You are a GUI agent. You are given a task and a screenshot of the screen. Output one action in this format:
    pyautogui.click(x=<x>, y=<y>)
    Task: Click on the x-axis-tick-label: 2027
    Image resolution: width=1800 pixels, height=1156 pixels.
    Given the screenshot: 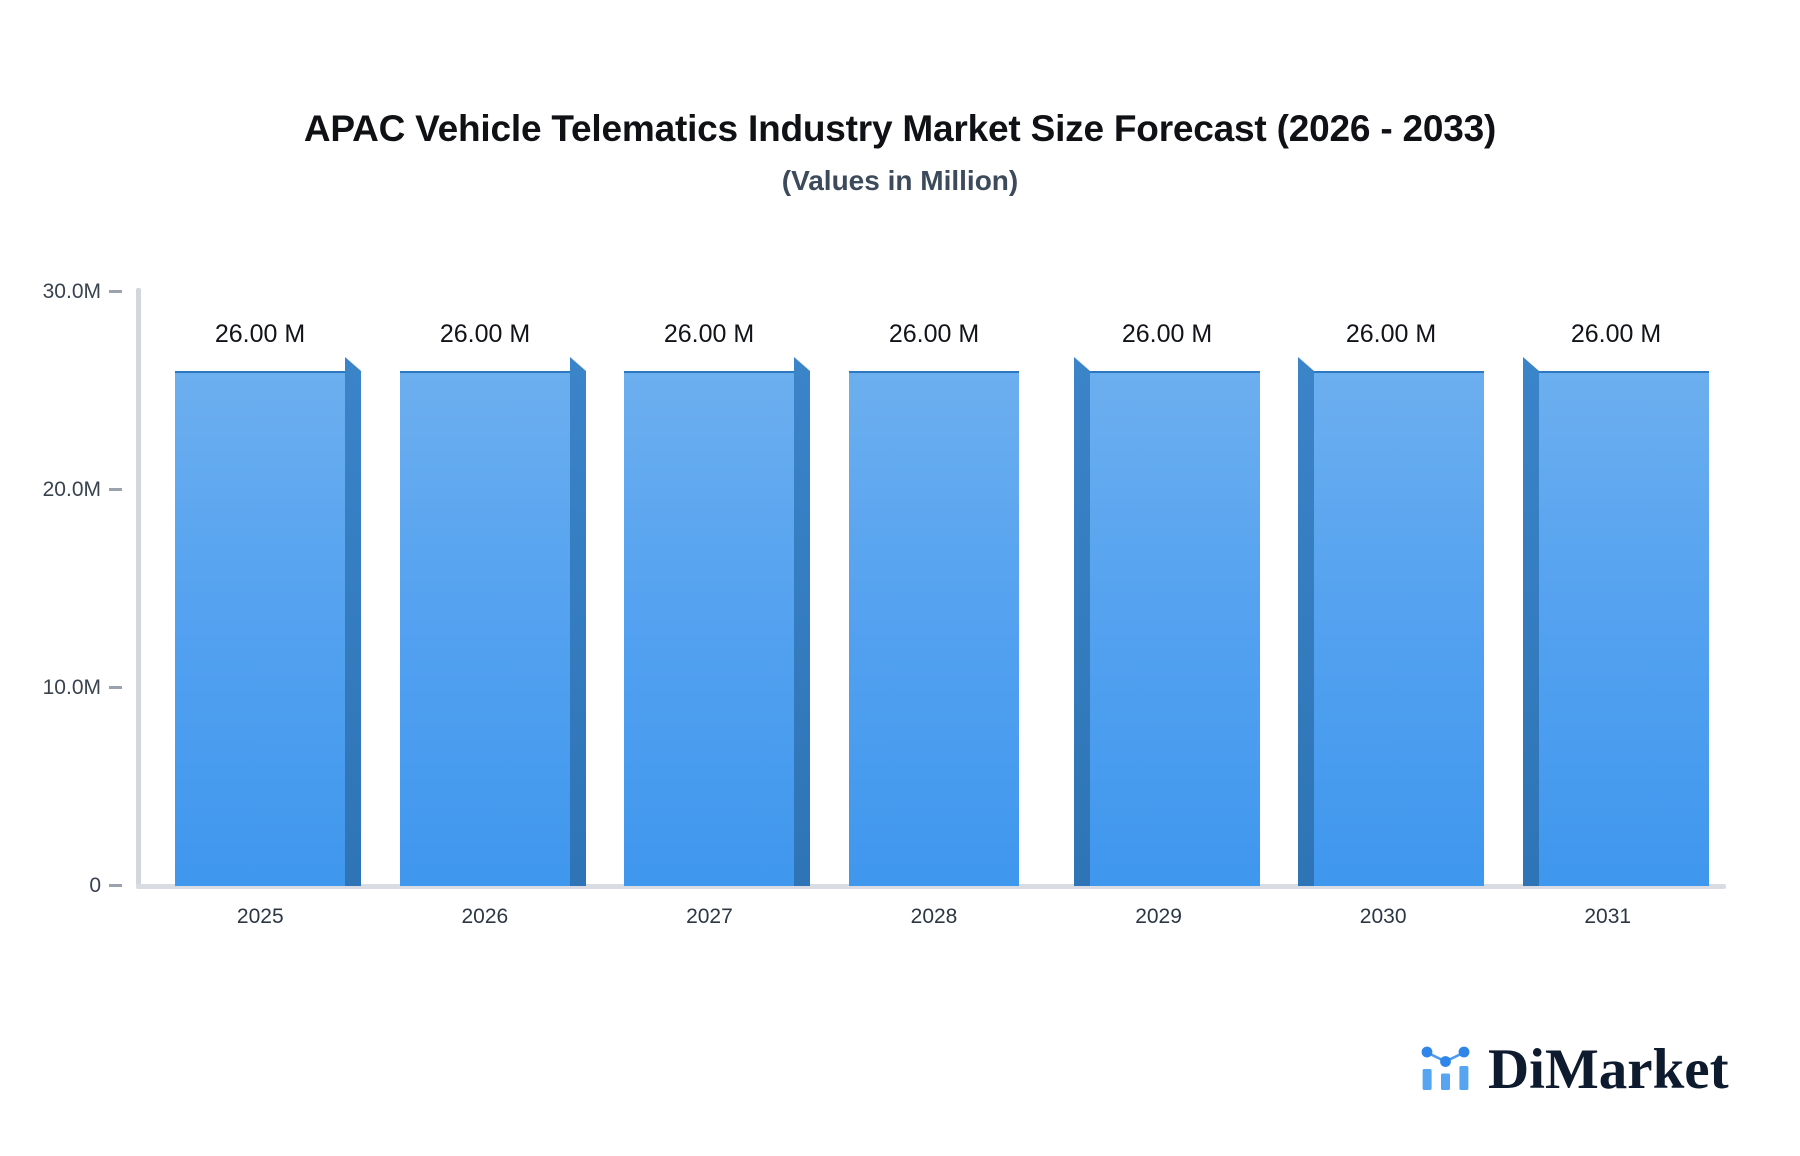 What is the action you would take?
    pyautogui.click(x=709, y=916)
    